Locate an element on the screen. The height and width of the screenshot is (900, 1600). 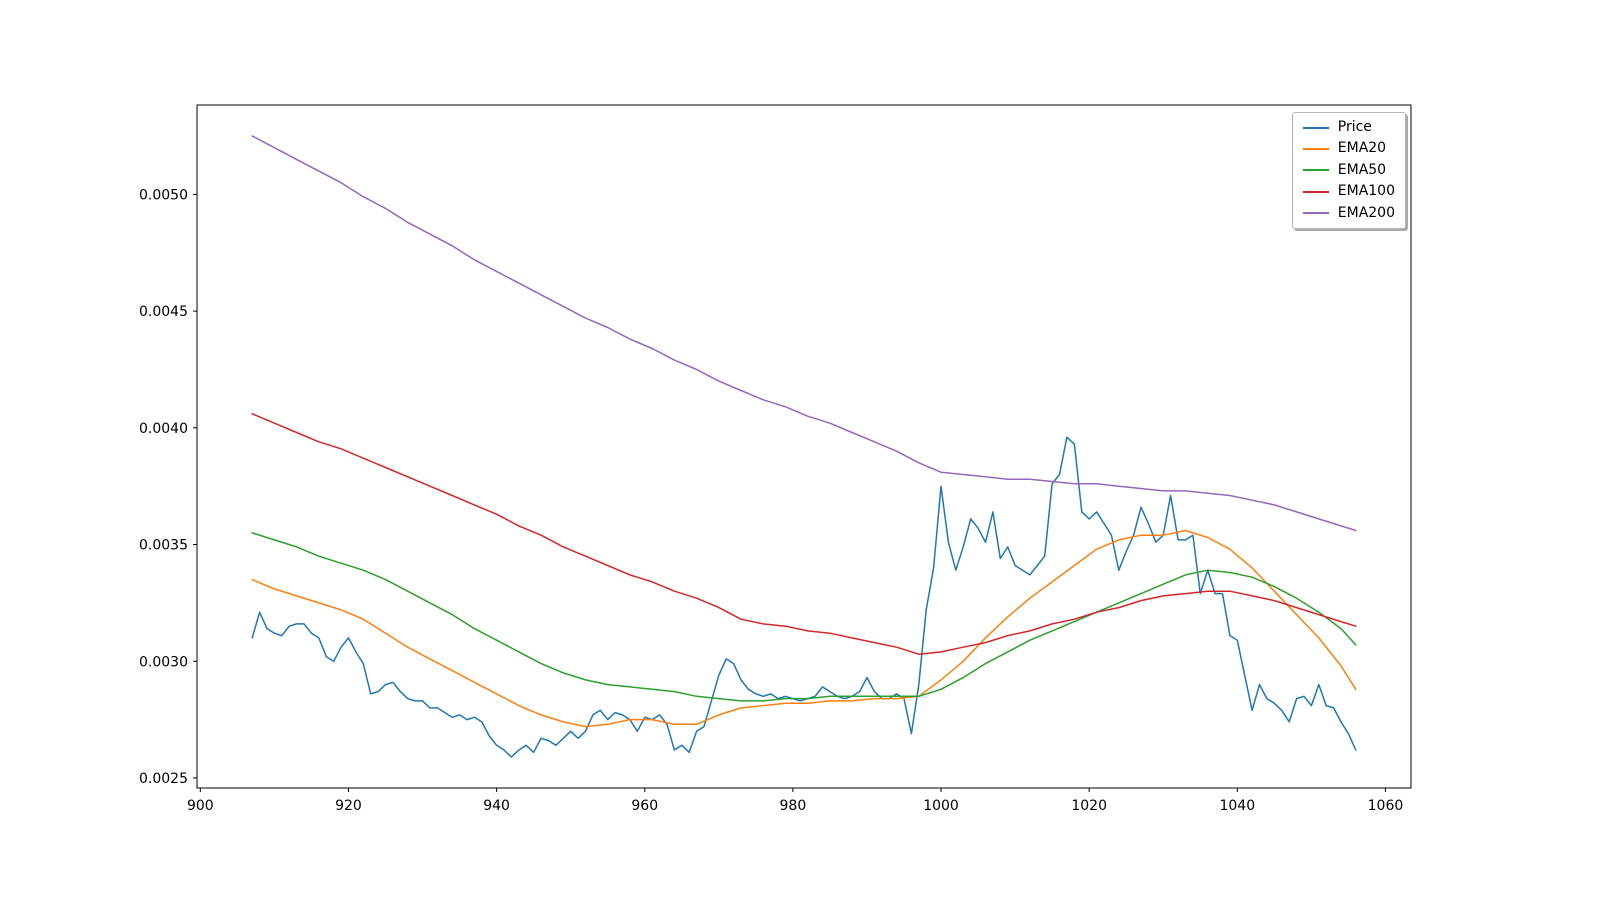
legend-item-ema50: EMA50 is located at coordinates (1348, 169).